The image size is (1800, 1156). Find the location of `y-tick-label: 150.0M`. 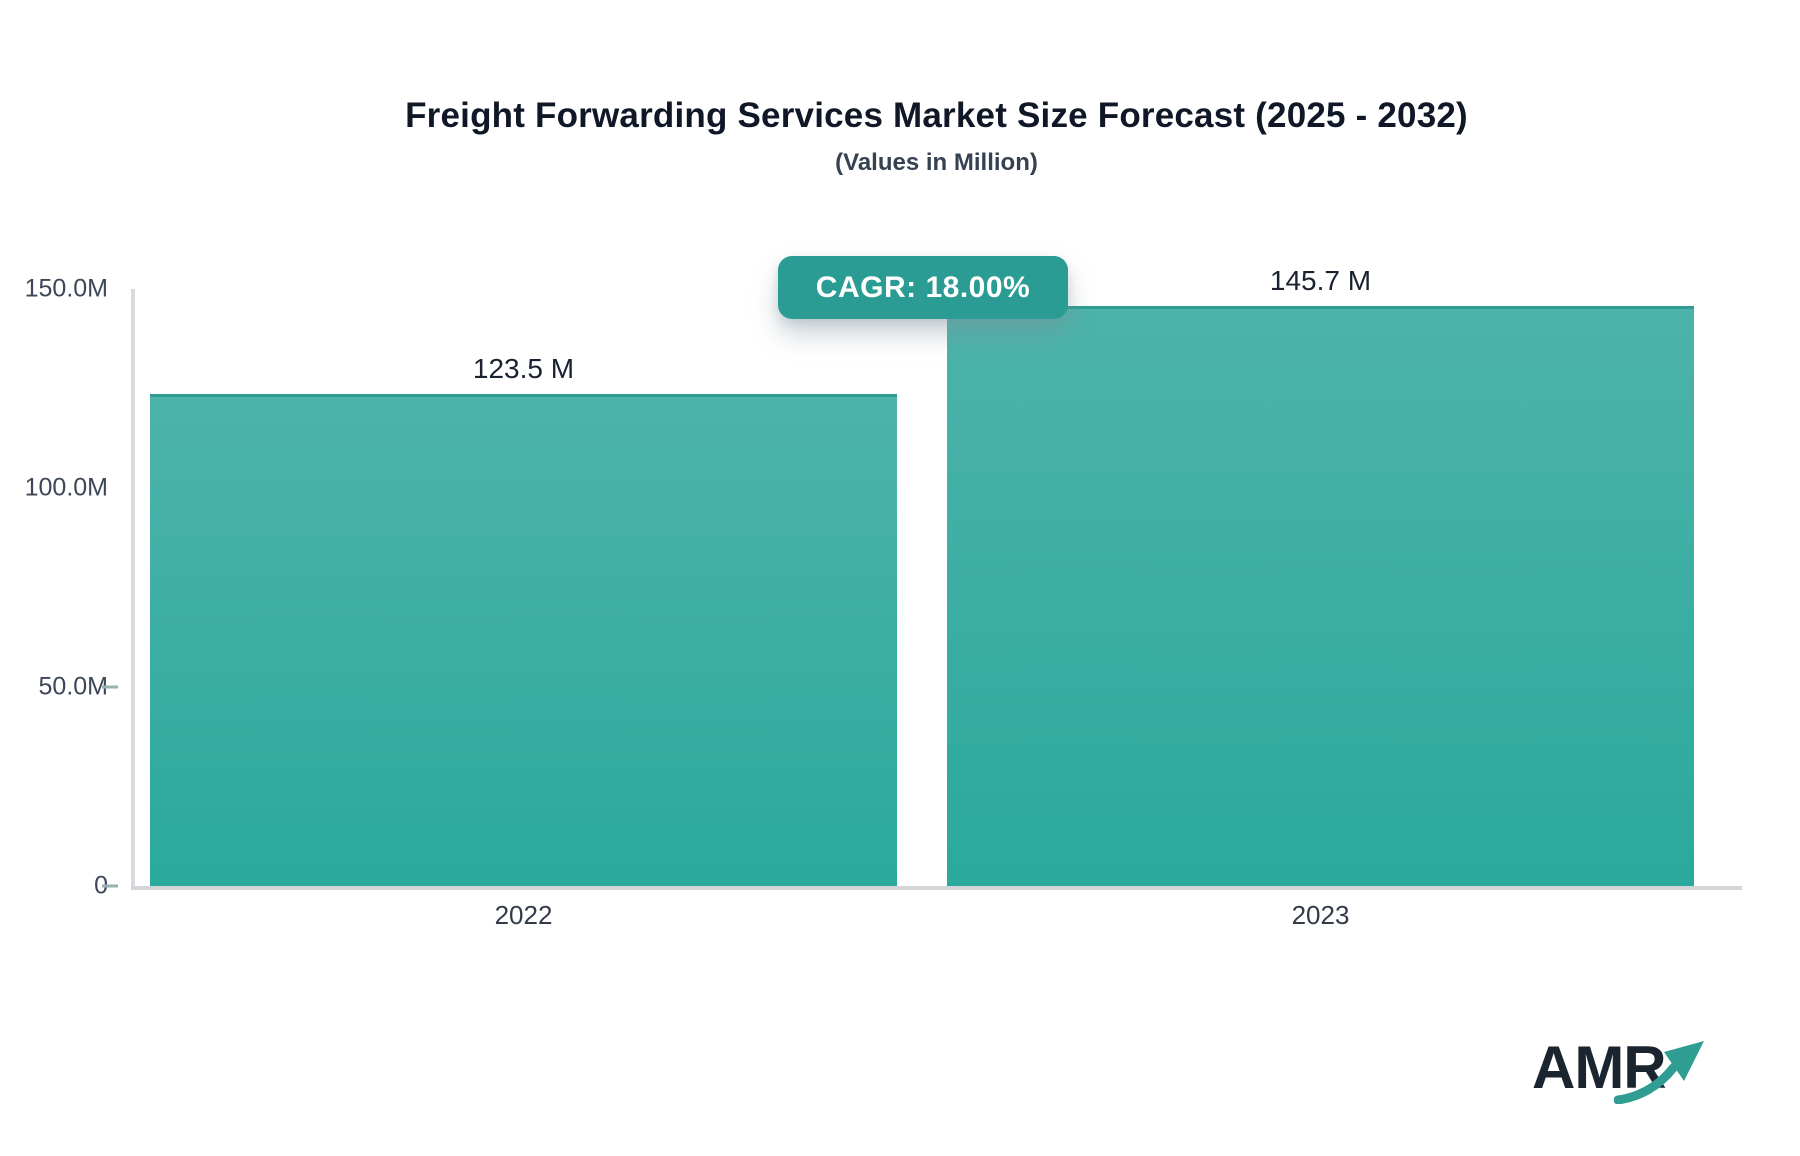

y-tick-label: 150.0M is located at coordinates (66, 288).